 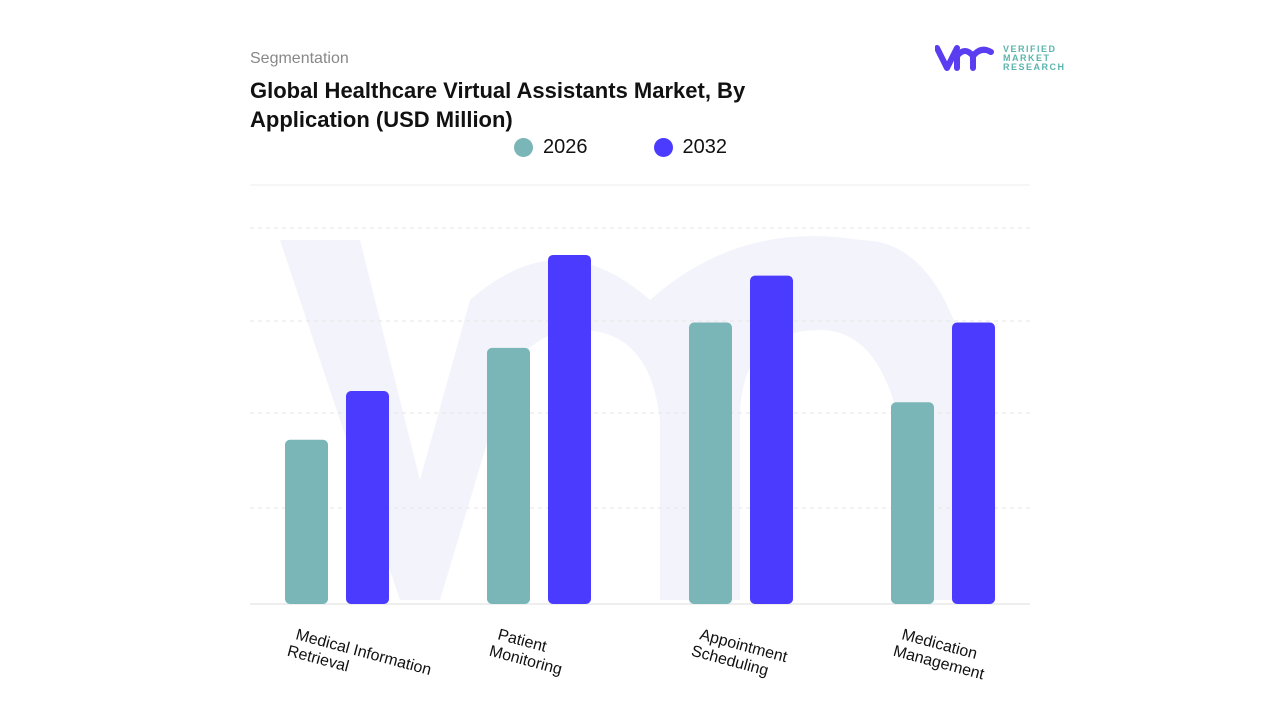 I want to click on legend-label: 2032, so click(x=705, y=147).